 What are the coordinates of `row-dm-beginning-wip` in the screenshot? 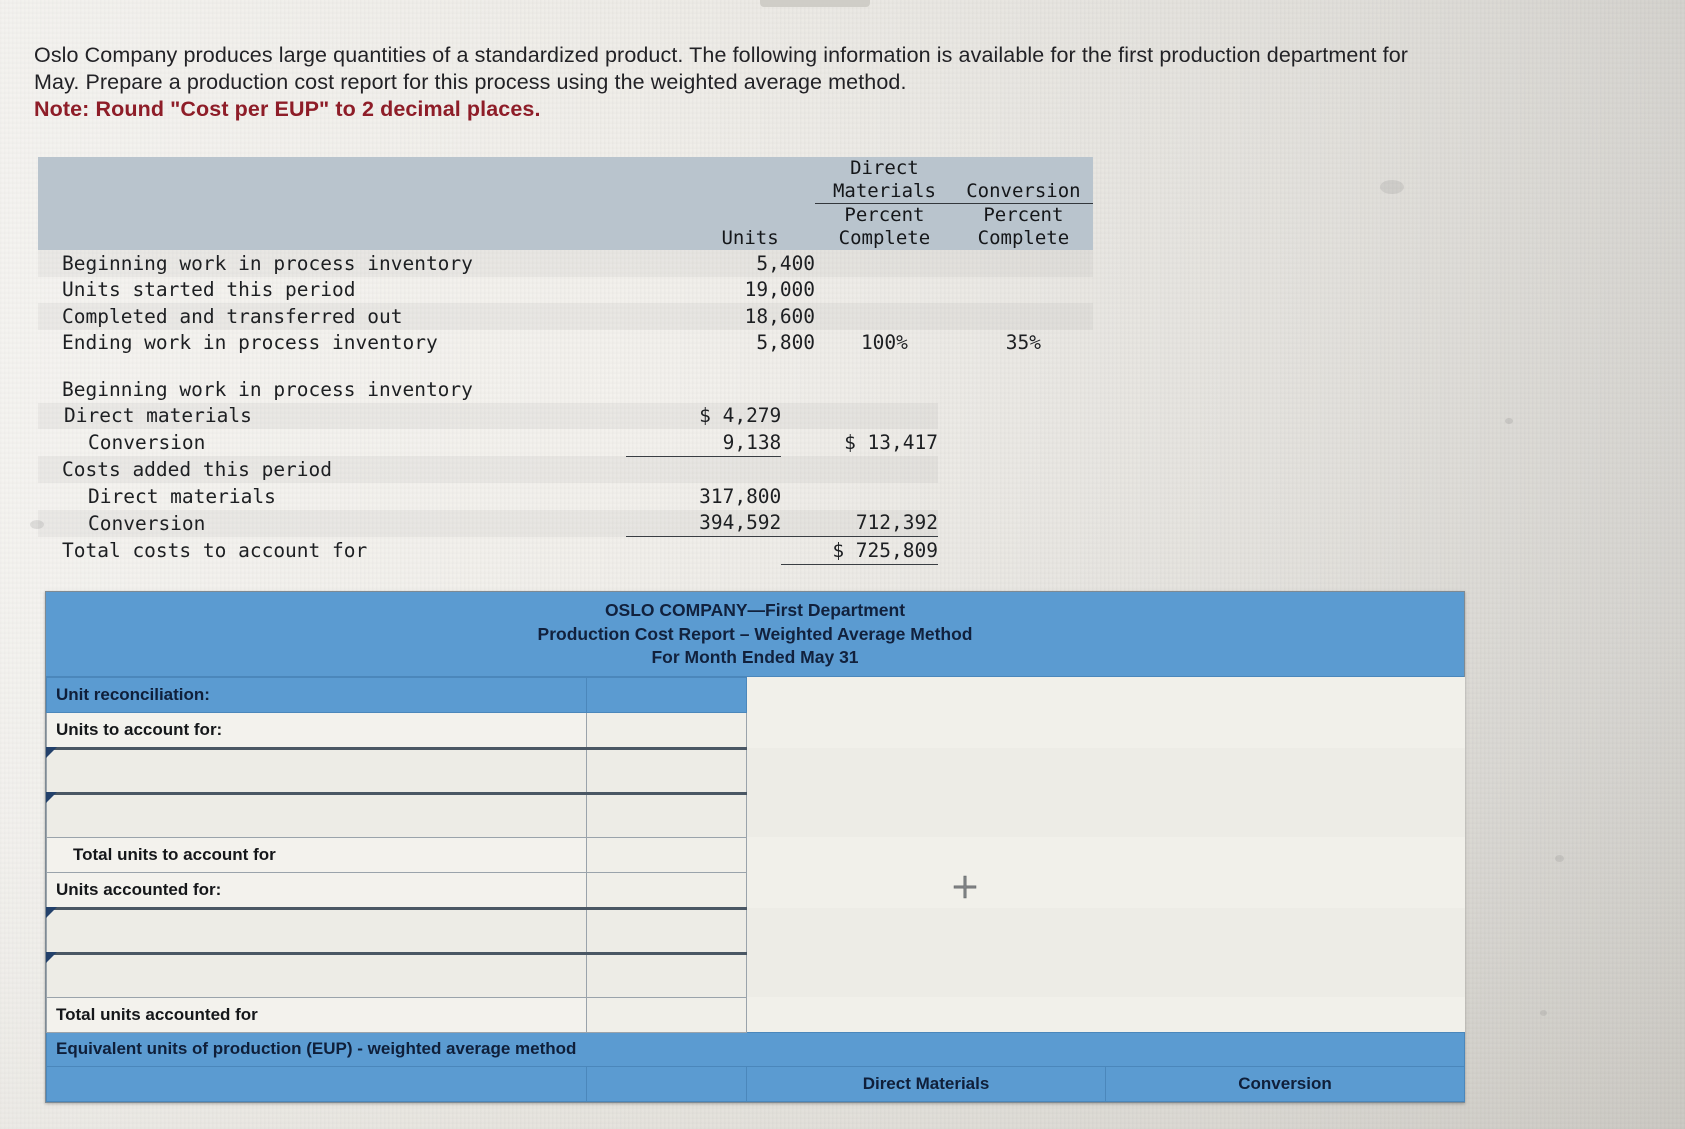 It's located at (884, 263).